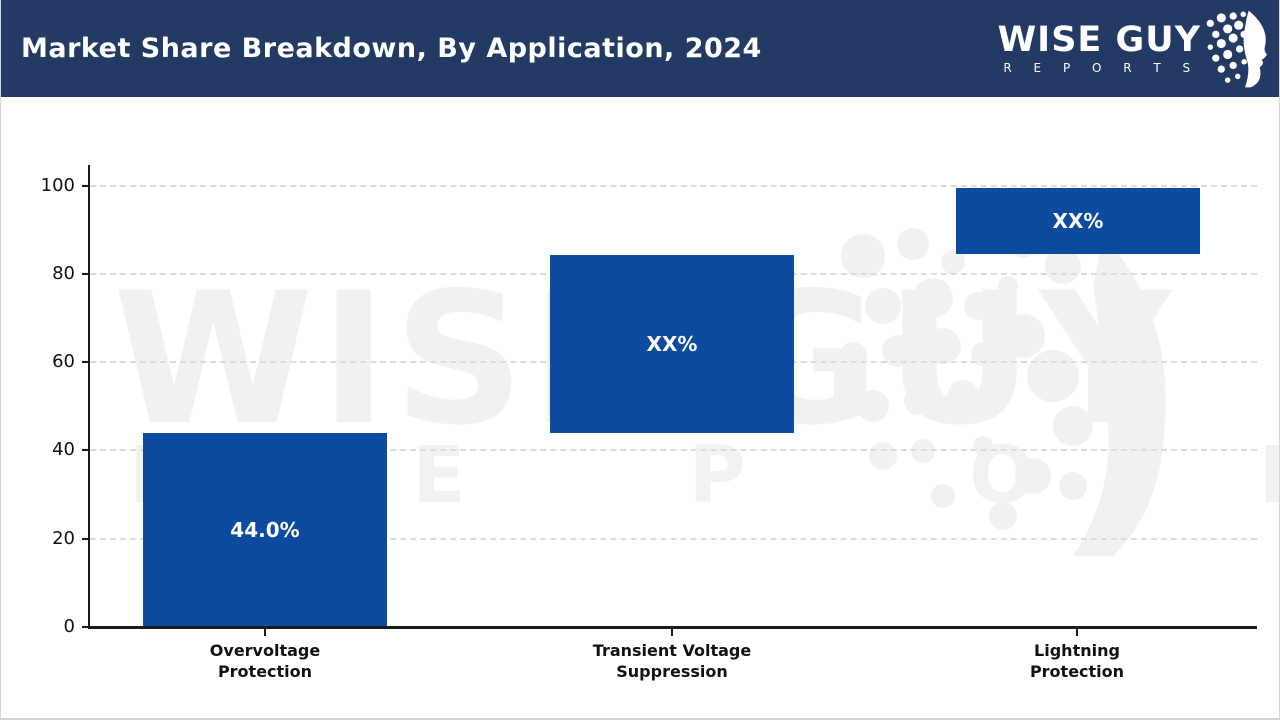 This screenshot has width=1280, height=720. What do you see at coordinates (1077, 650) in the screenshot?
I see `x-category-line1: Lightning` at bounding box center [1077, 650].